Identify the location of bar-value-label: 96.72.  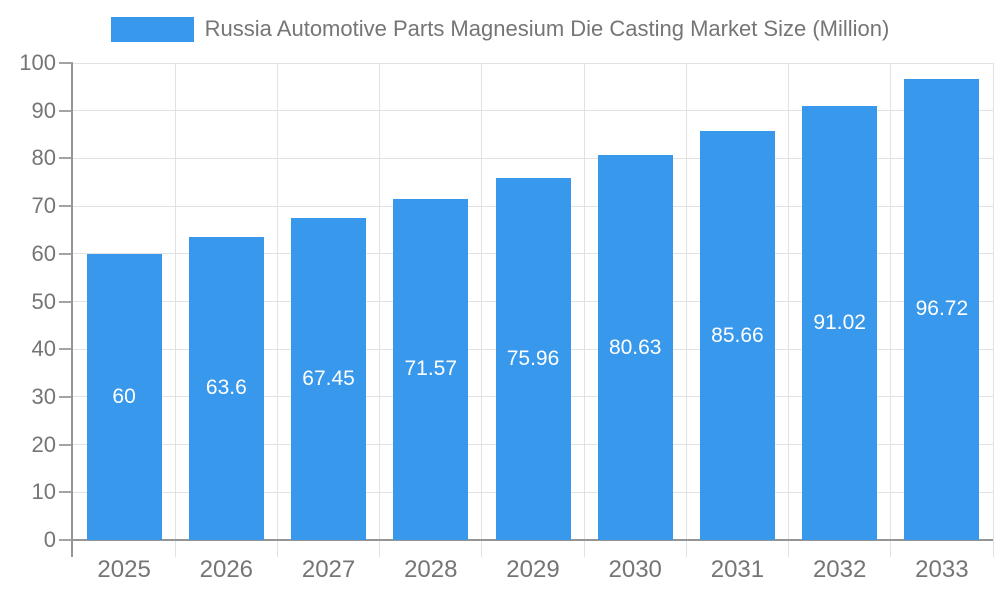
(942, 309).